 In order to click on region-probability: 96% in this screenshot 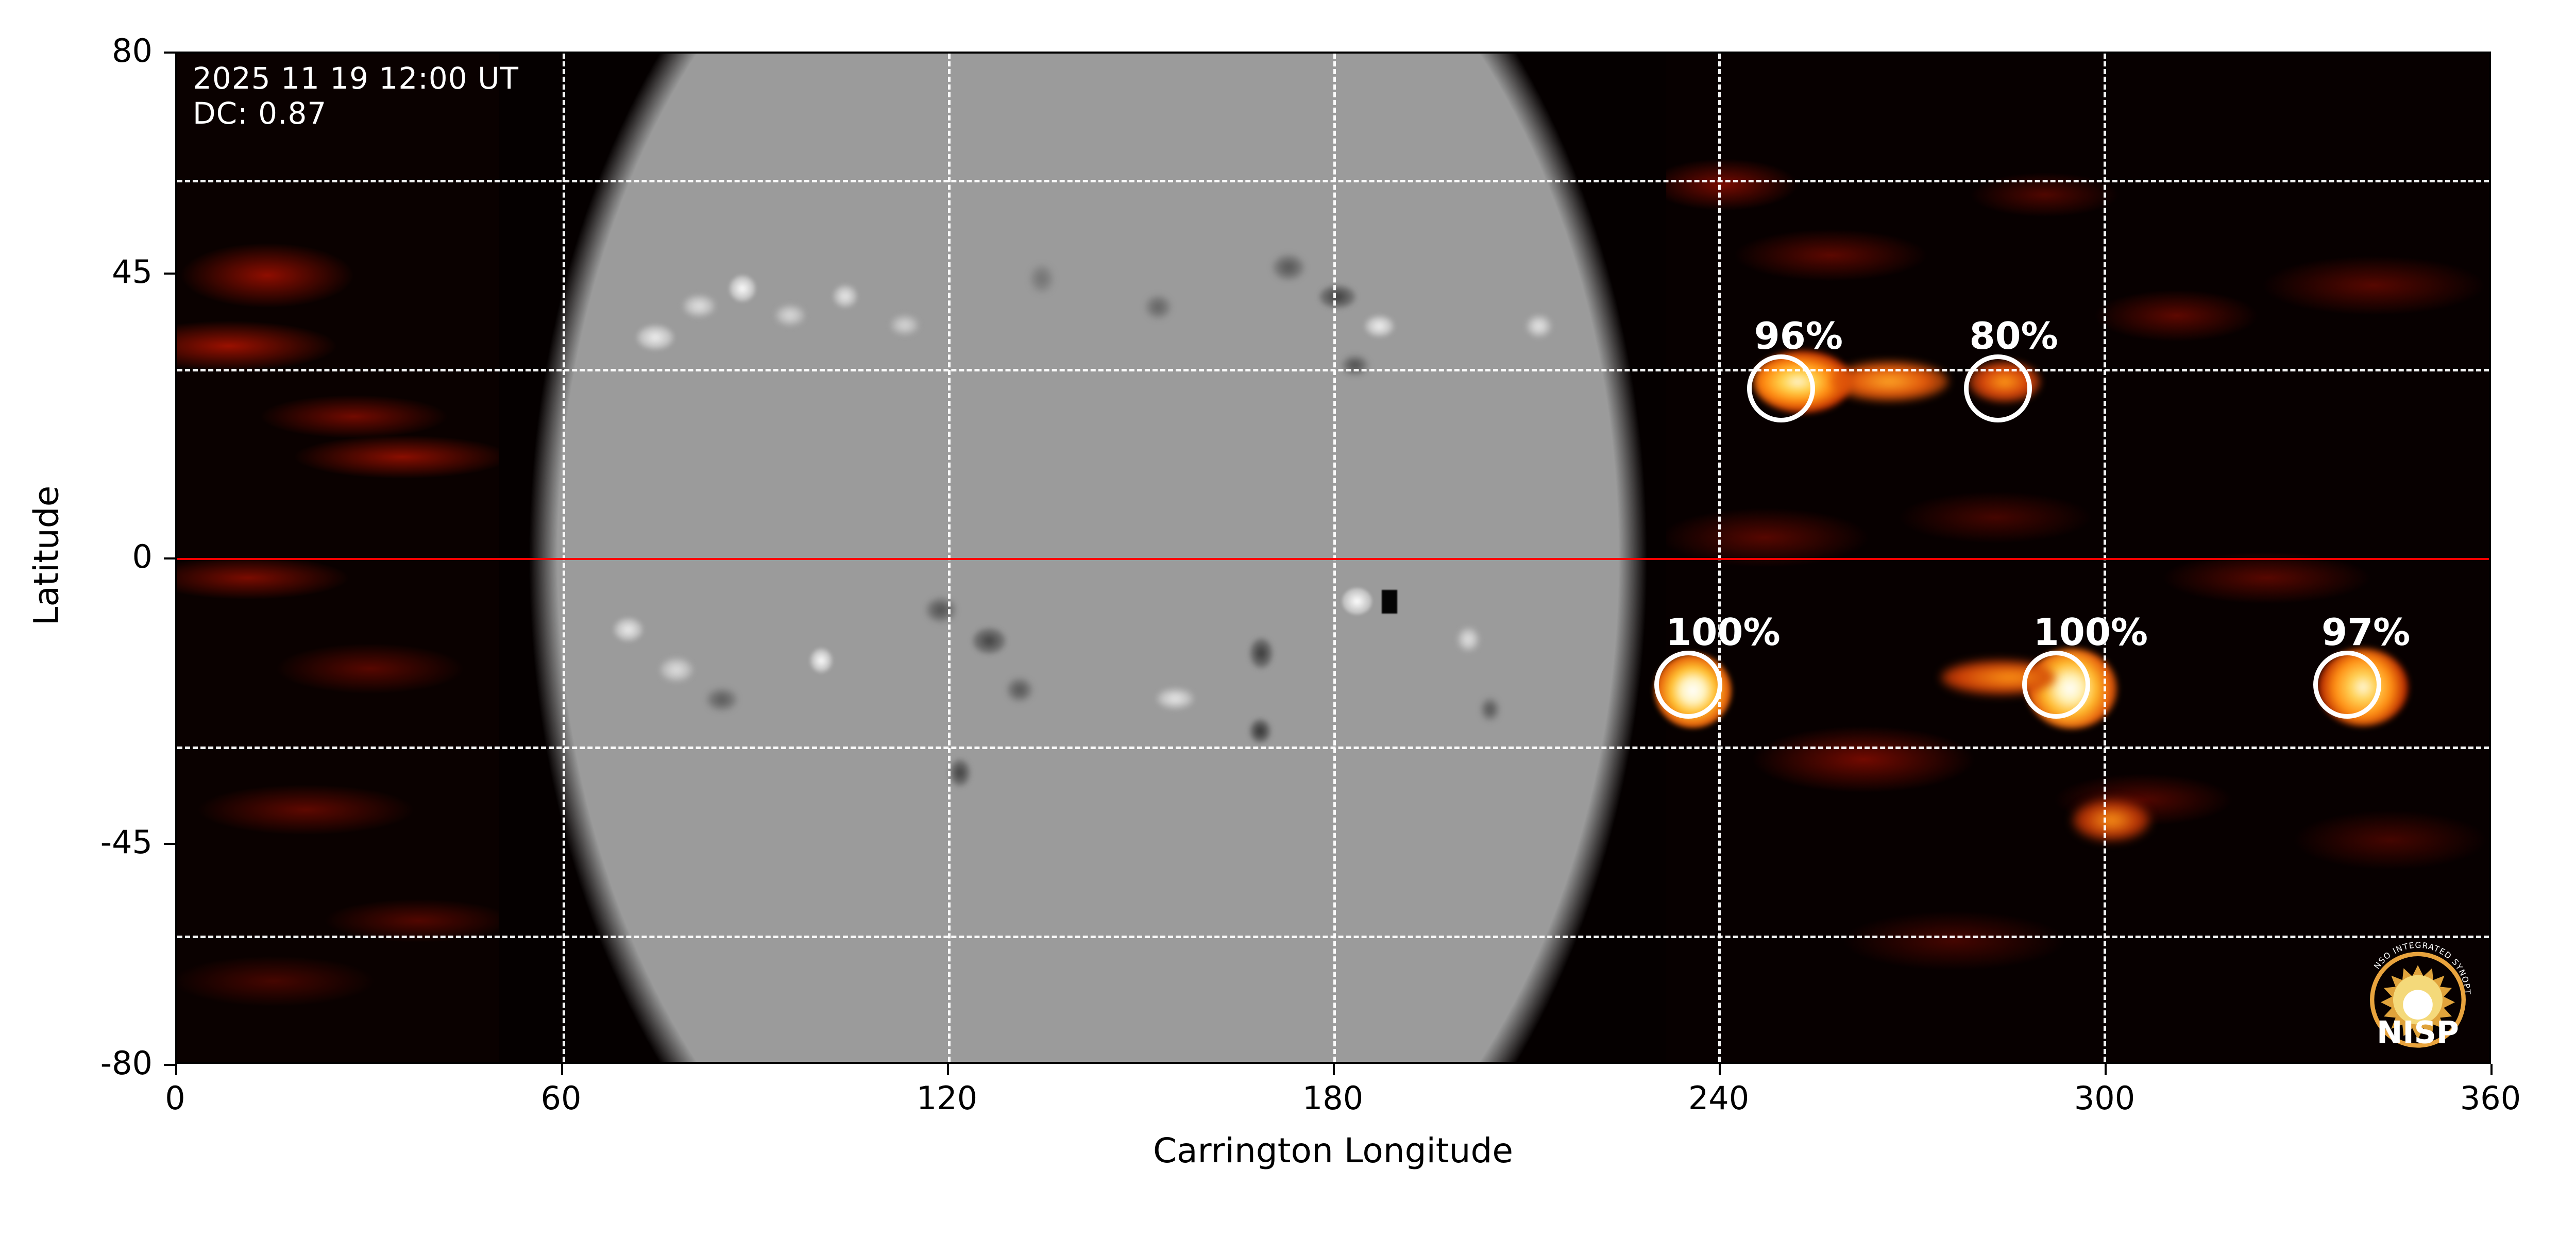, I will do `click(1798, 336)`.